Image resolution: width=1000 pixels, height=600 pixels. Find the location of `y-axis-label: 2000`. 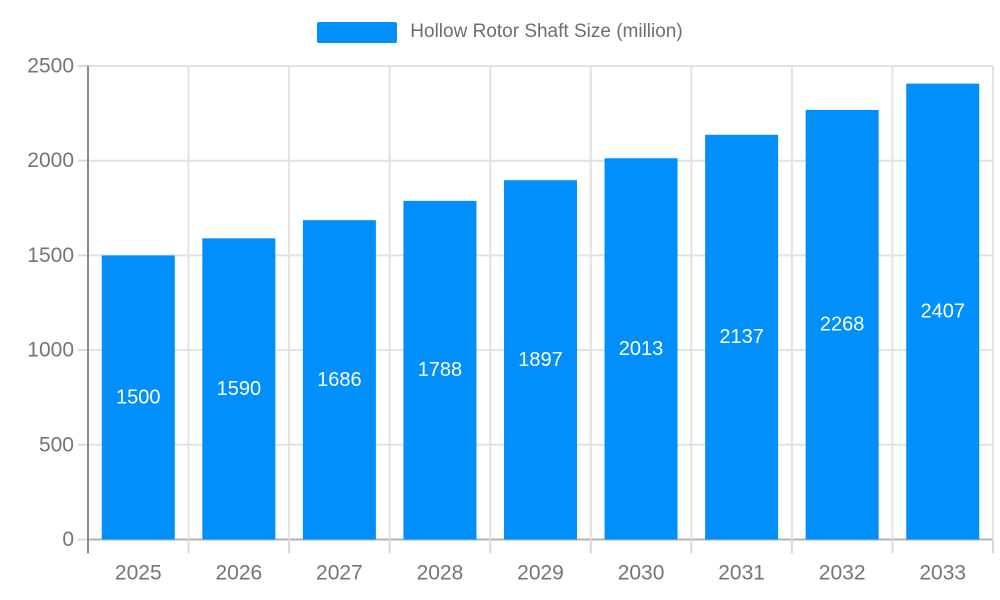

y-axis-label: 2000 is located at coordinates (50, 160).